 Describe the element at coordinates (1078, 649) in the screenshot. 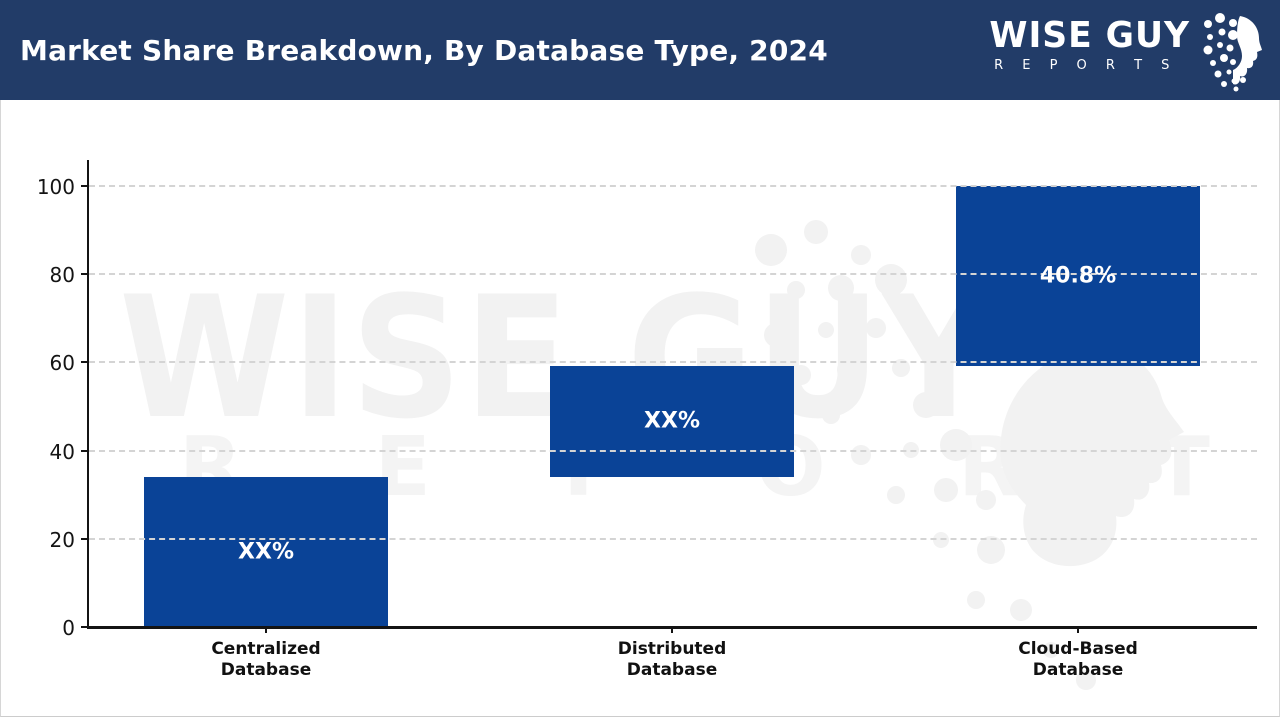

I see `category-label-line: Cloud-Based` at that location.